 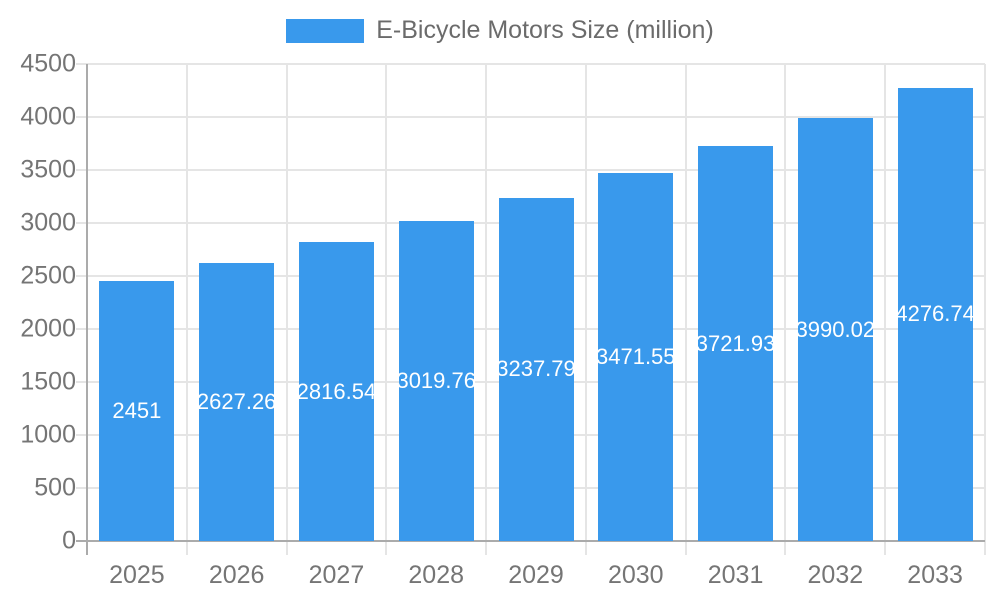 What do you see at coordinates (236, 575) in the screenshot?
I see `x-axis-tick-label: 2026` at bounding box center [236, 575].